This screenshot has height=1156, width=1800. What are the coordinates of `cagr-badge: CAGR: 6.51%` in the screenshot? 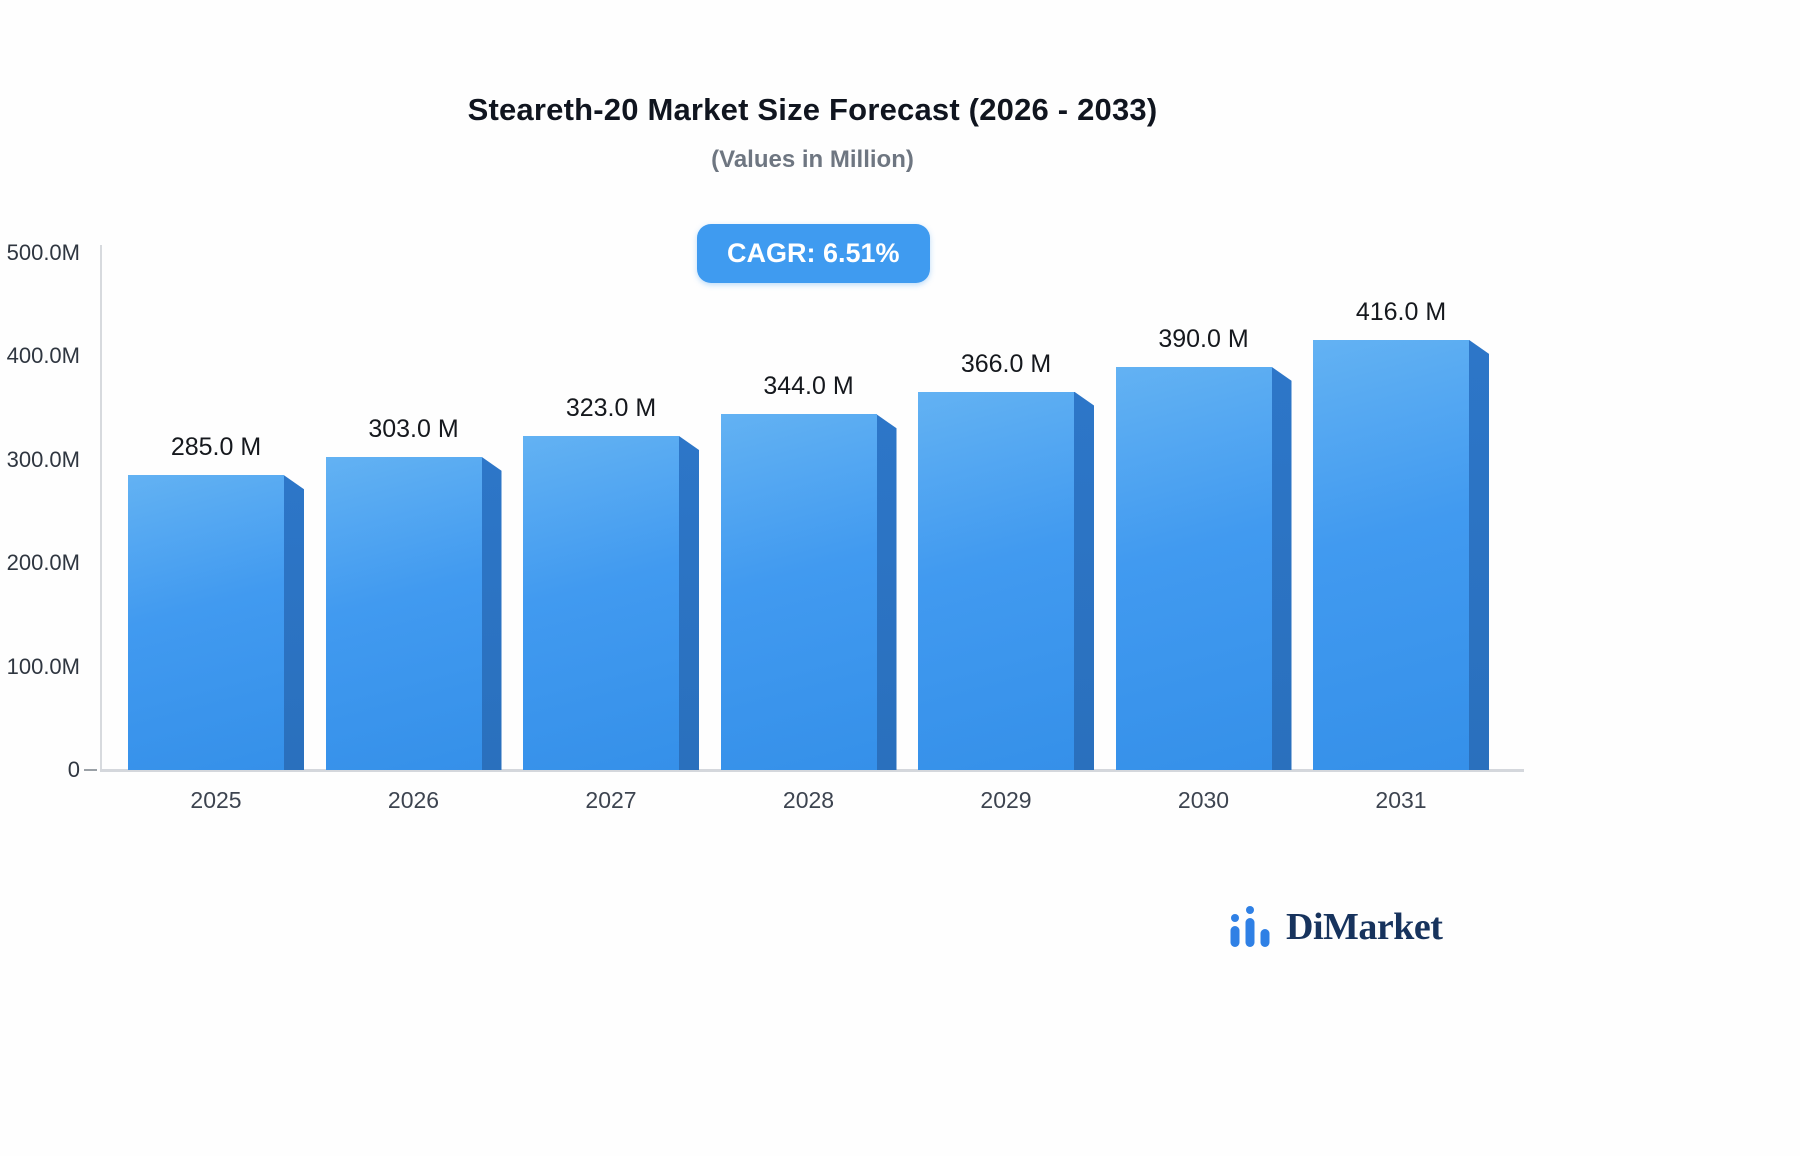 It's located at (813, 253).